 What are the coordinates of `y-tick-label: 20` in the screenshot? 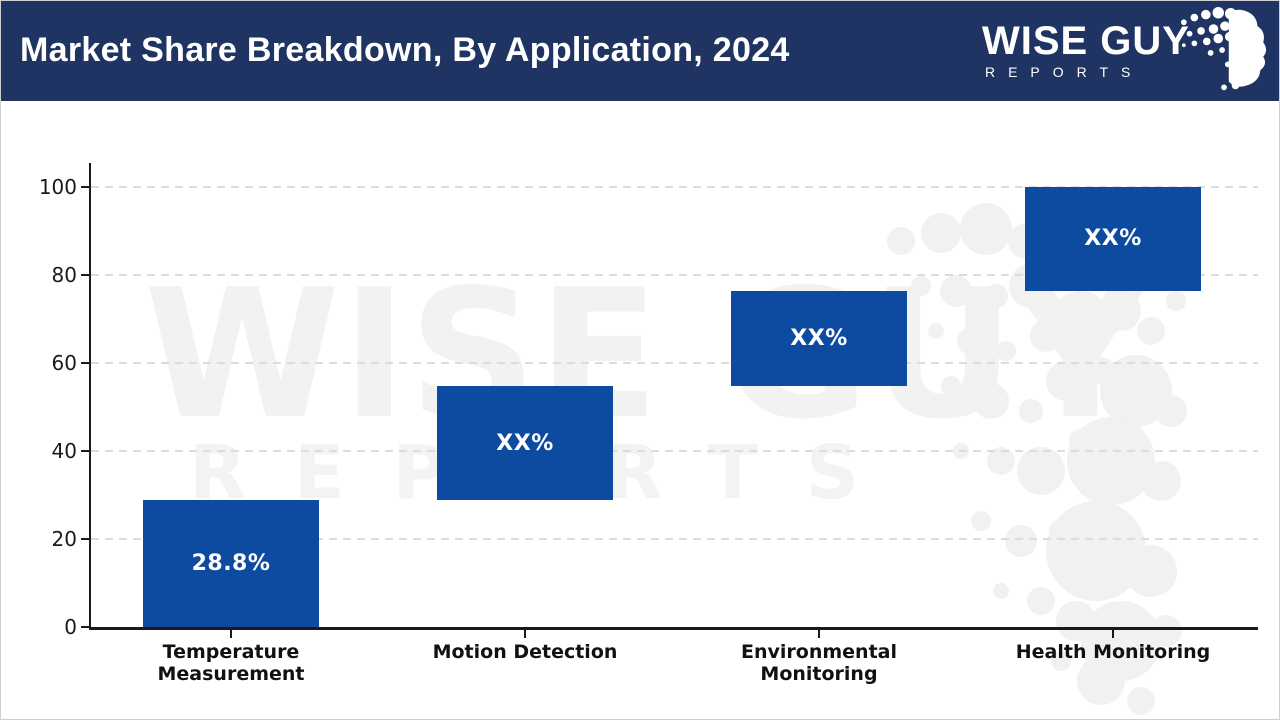 It's located at (64, 539).